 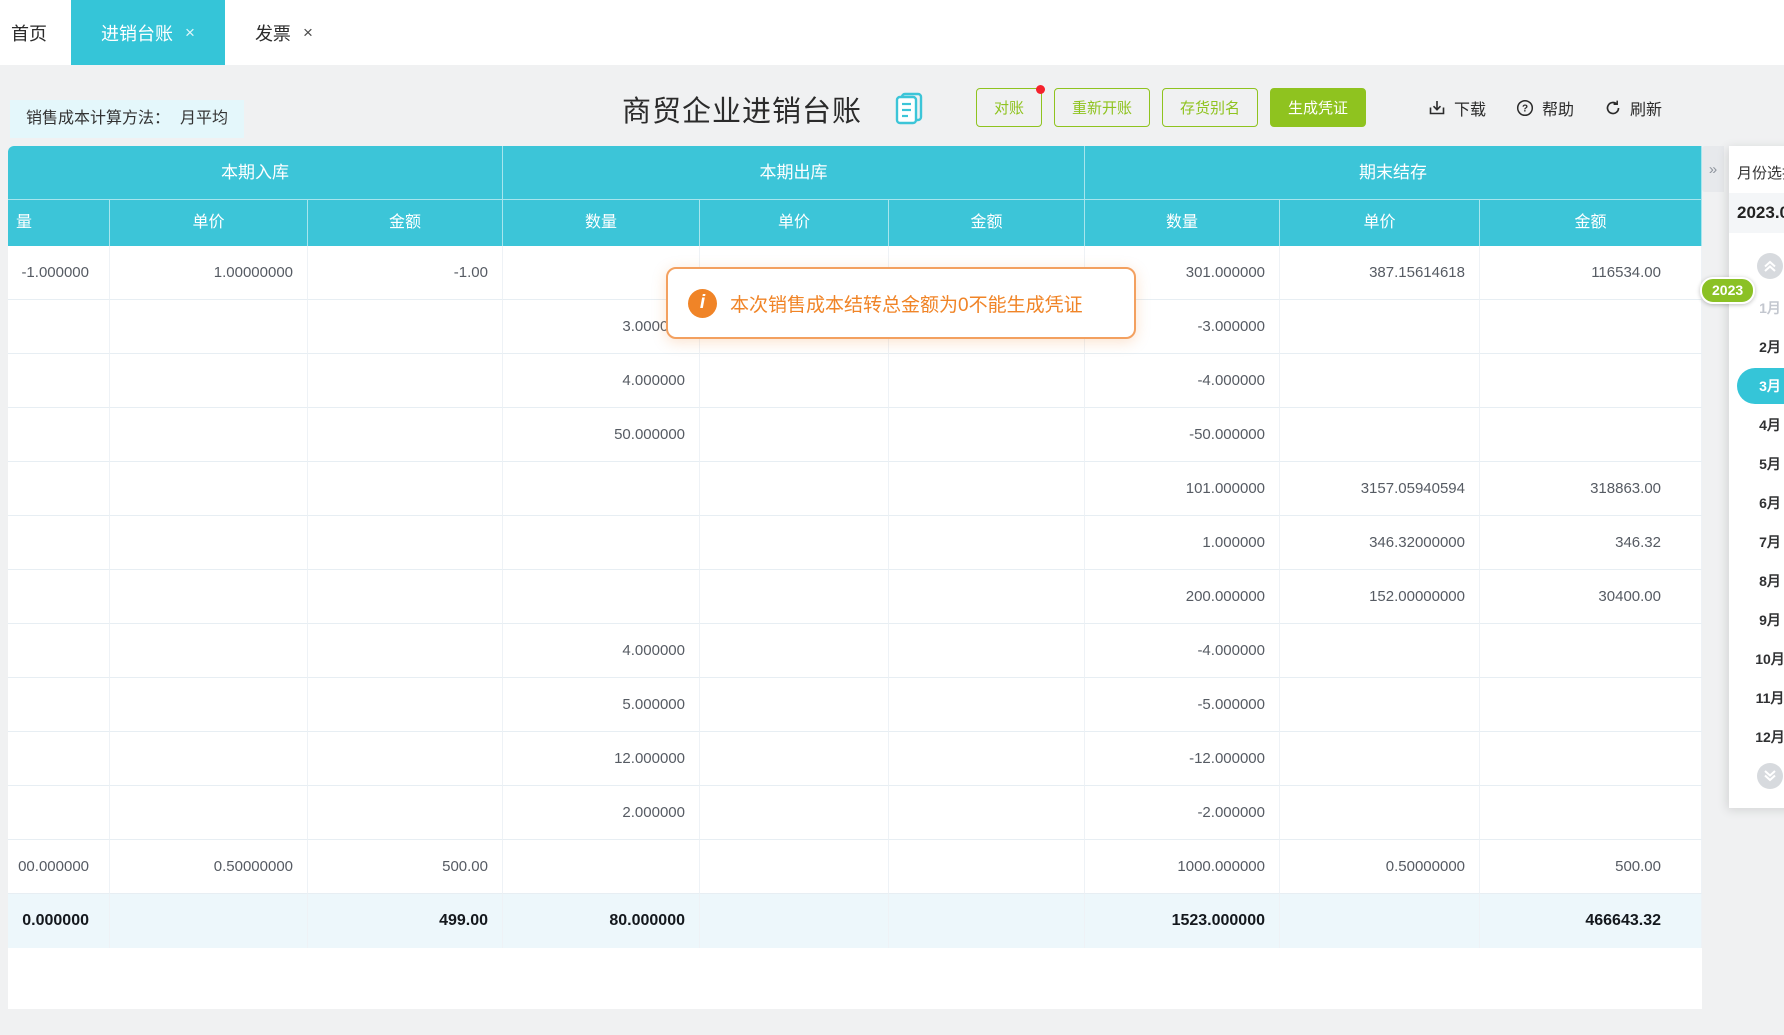 I want to click on month-item: 9月, so click(x=1770, y=620).